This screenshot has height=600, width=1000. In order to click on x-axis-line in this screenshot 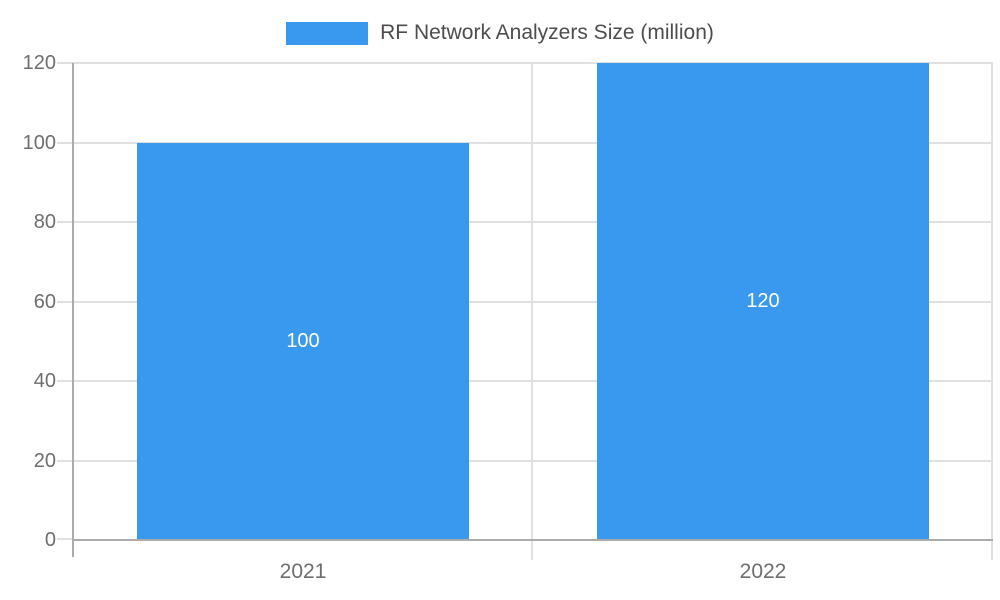, I will do `click(533, 540)`.